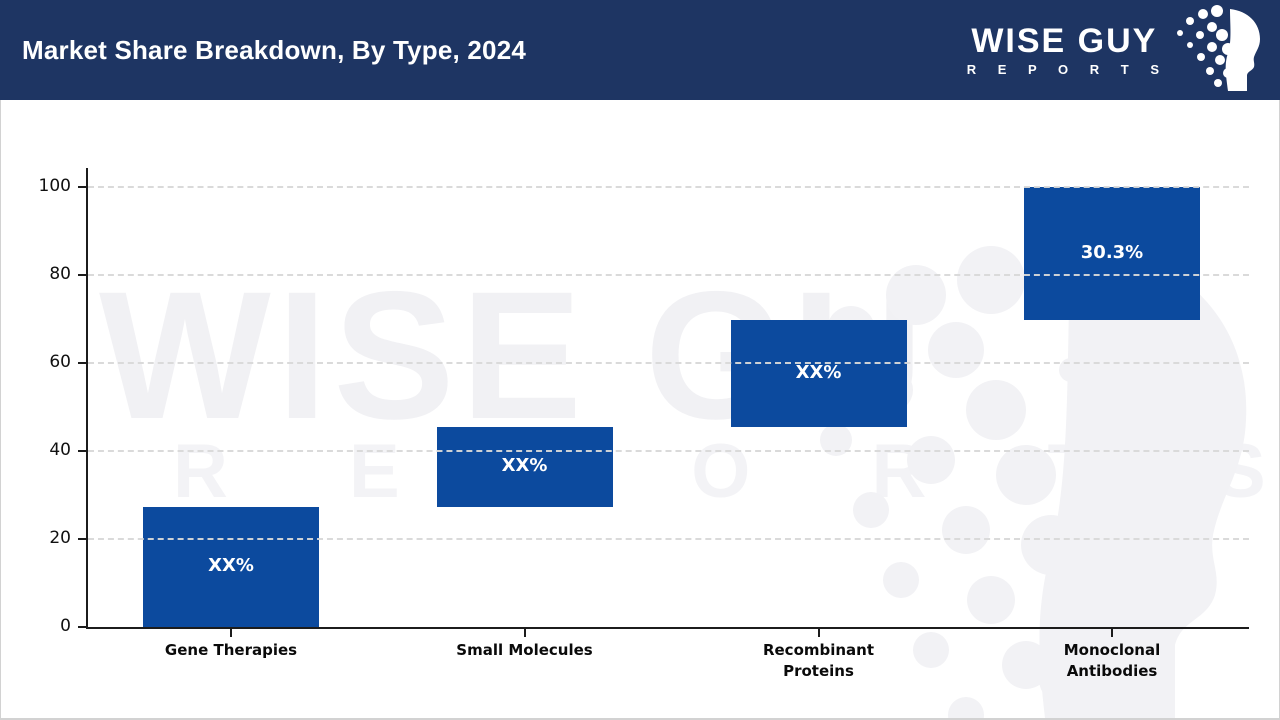 This screenshot has height=720, width=1280. I want to click on y-tick-label: 40, so click(60, 450).